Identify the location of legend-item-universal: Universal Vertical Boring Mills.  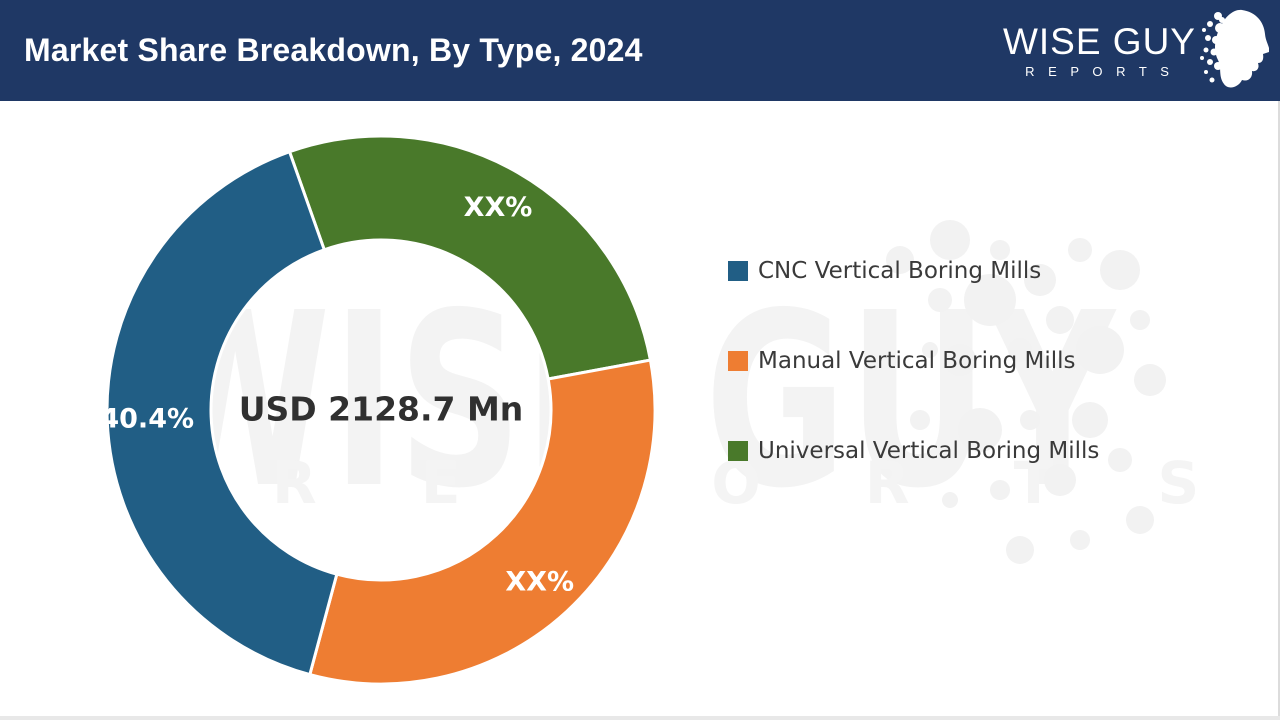
(913, 451).